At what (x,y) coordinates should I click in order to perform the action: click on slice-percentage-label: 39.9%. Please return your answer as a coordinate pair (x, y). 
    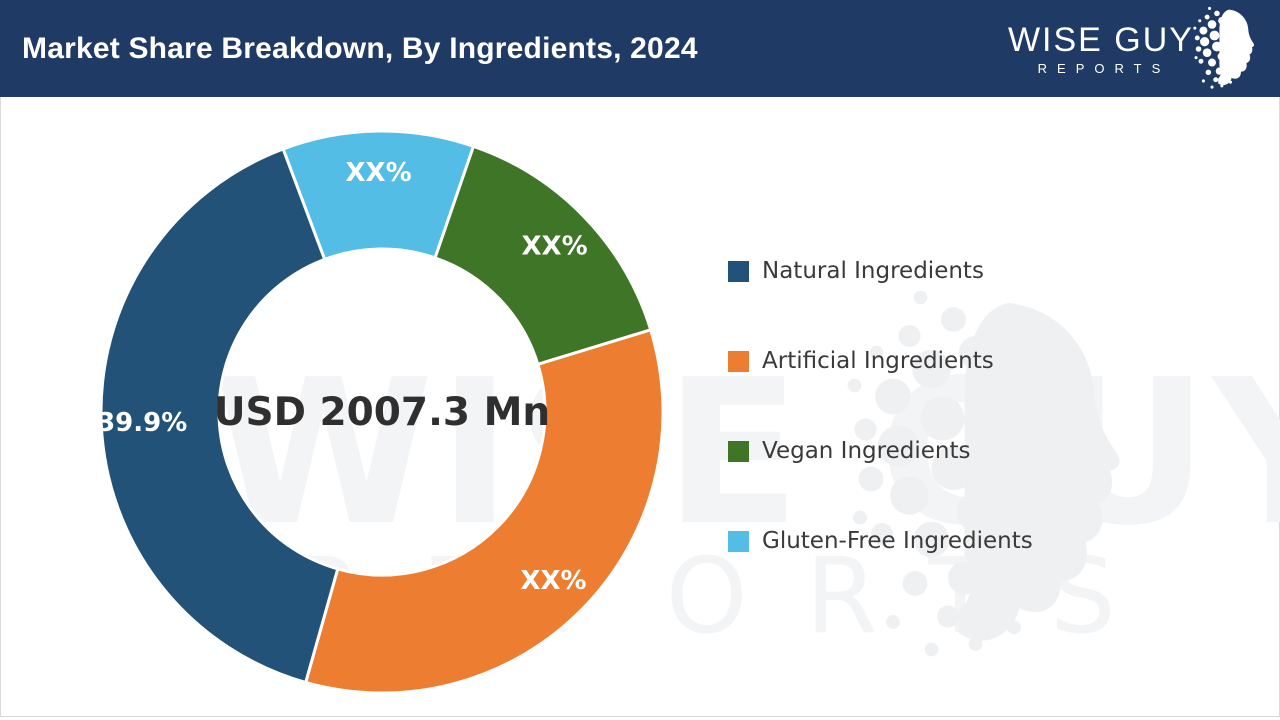
    Looking at the image, I should click on (142, 423).